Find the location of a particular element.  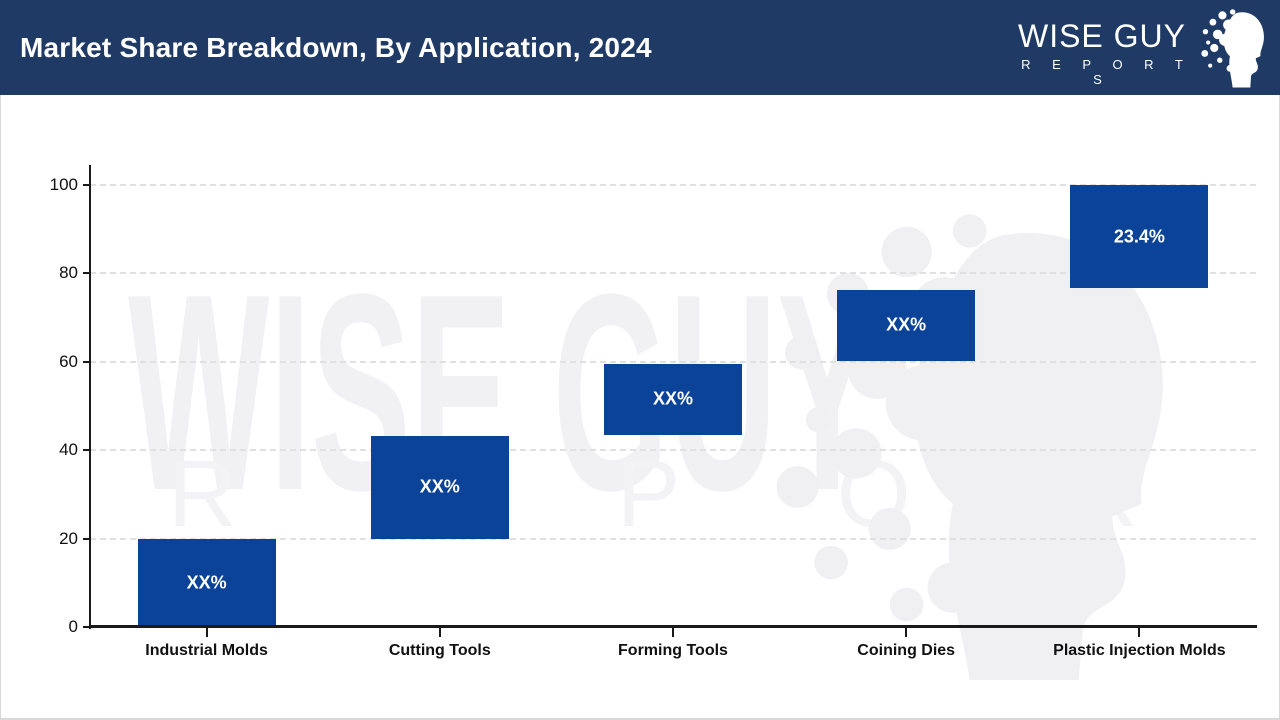

y-tick-label-60: 60 is located at coordinates (68, 361).